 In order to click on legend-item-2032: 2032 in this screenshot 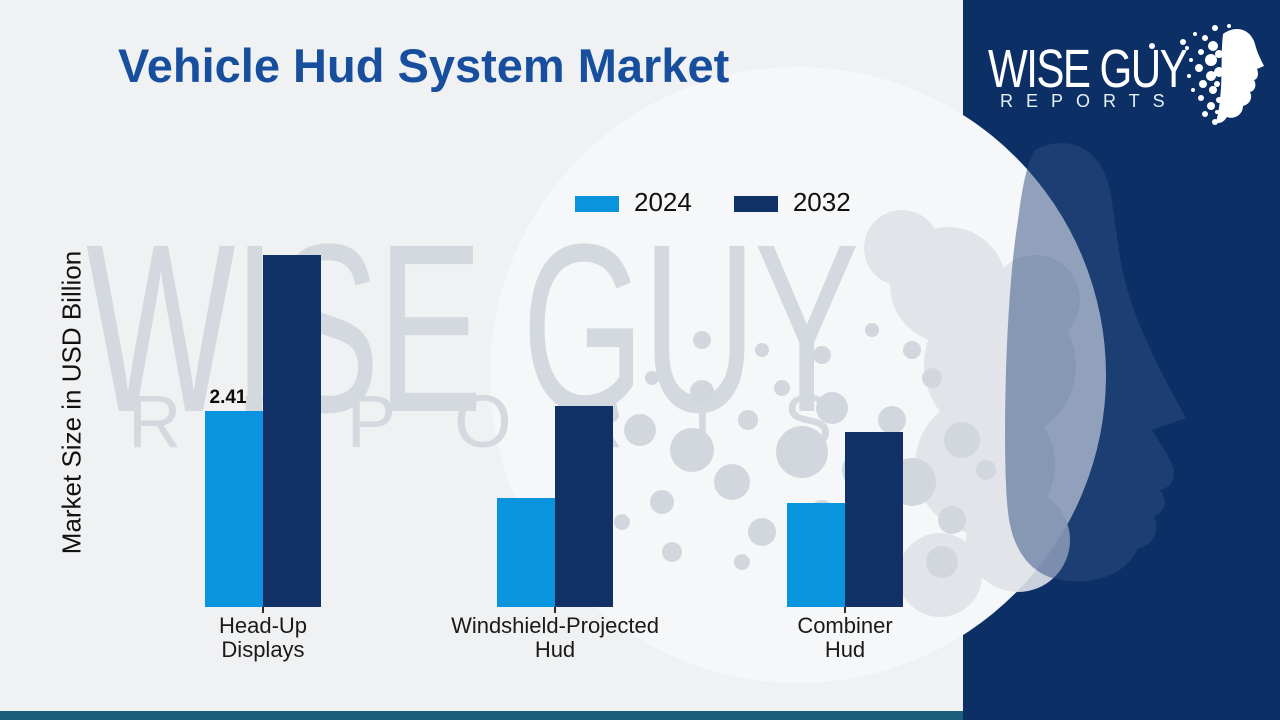, I will do `click(792, 202)`.